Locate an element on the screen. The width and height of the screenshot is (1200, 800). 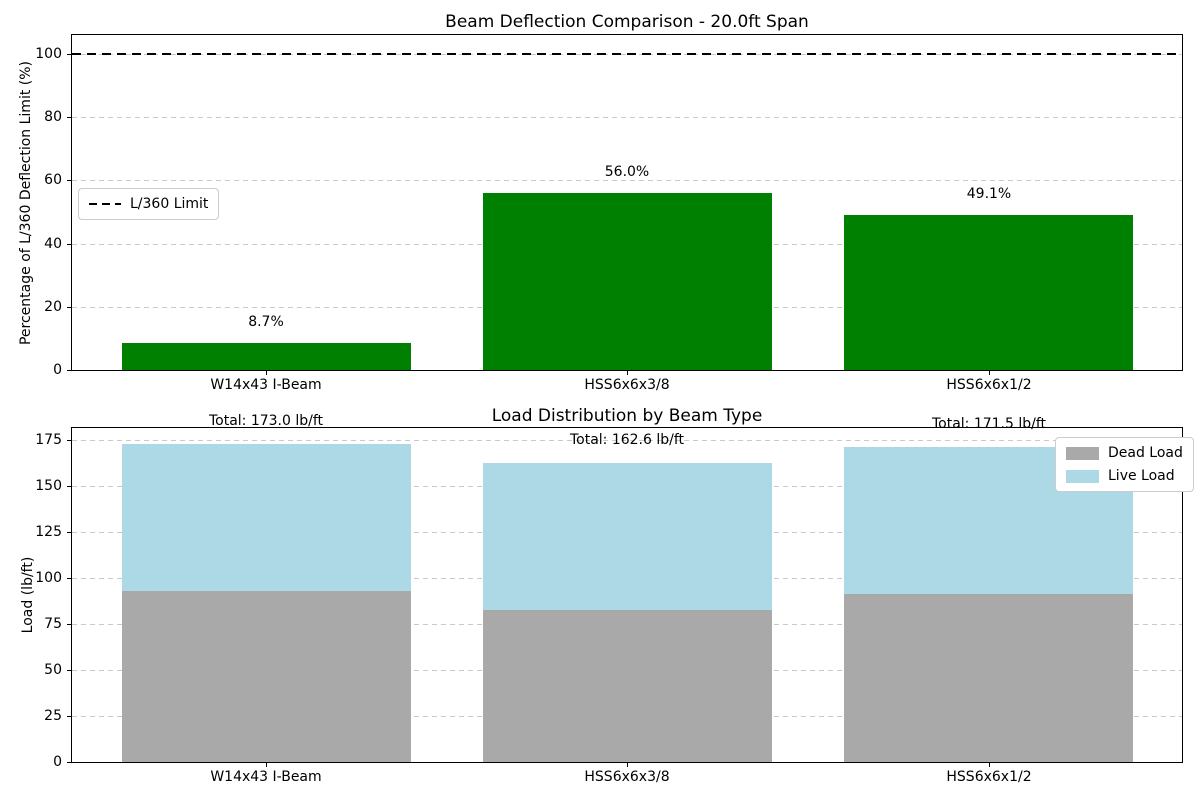
load-chart-title: Load Distribution by Beam Type is located at coordinates (627, 416).